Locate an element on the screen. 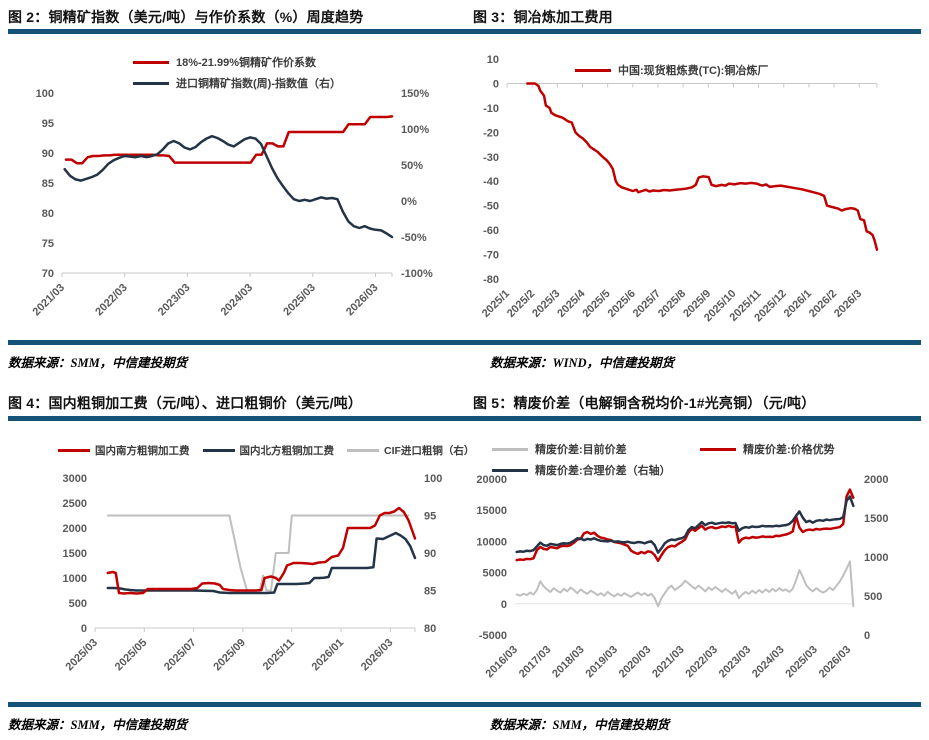 The width and height of the screenshot is (929, 740). svg-text: 15000 is located at coordinates (491, 511).